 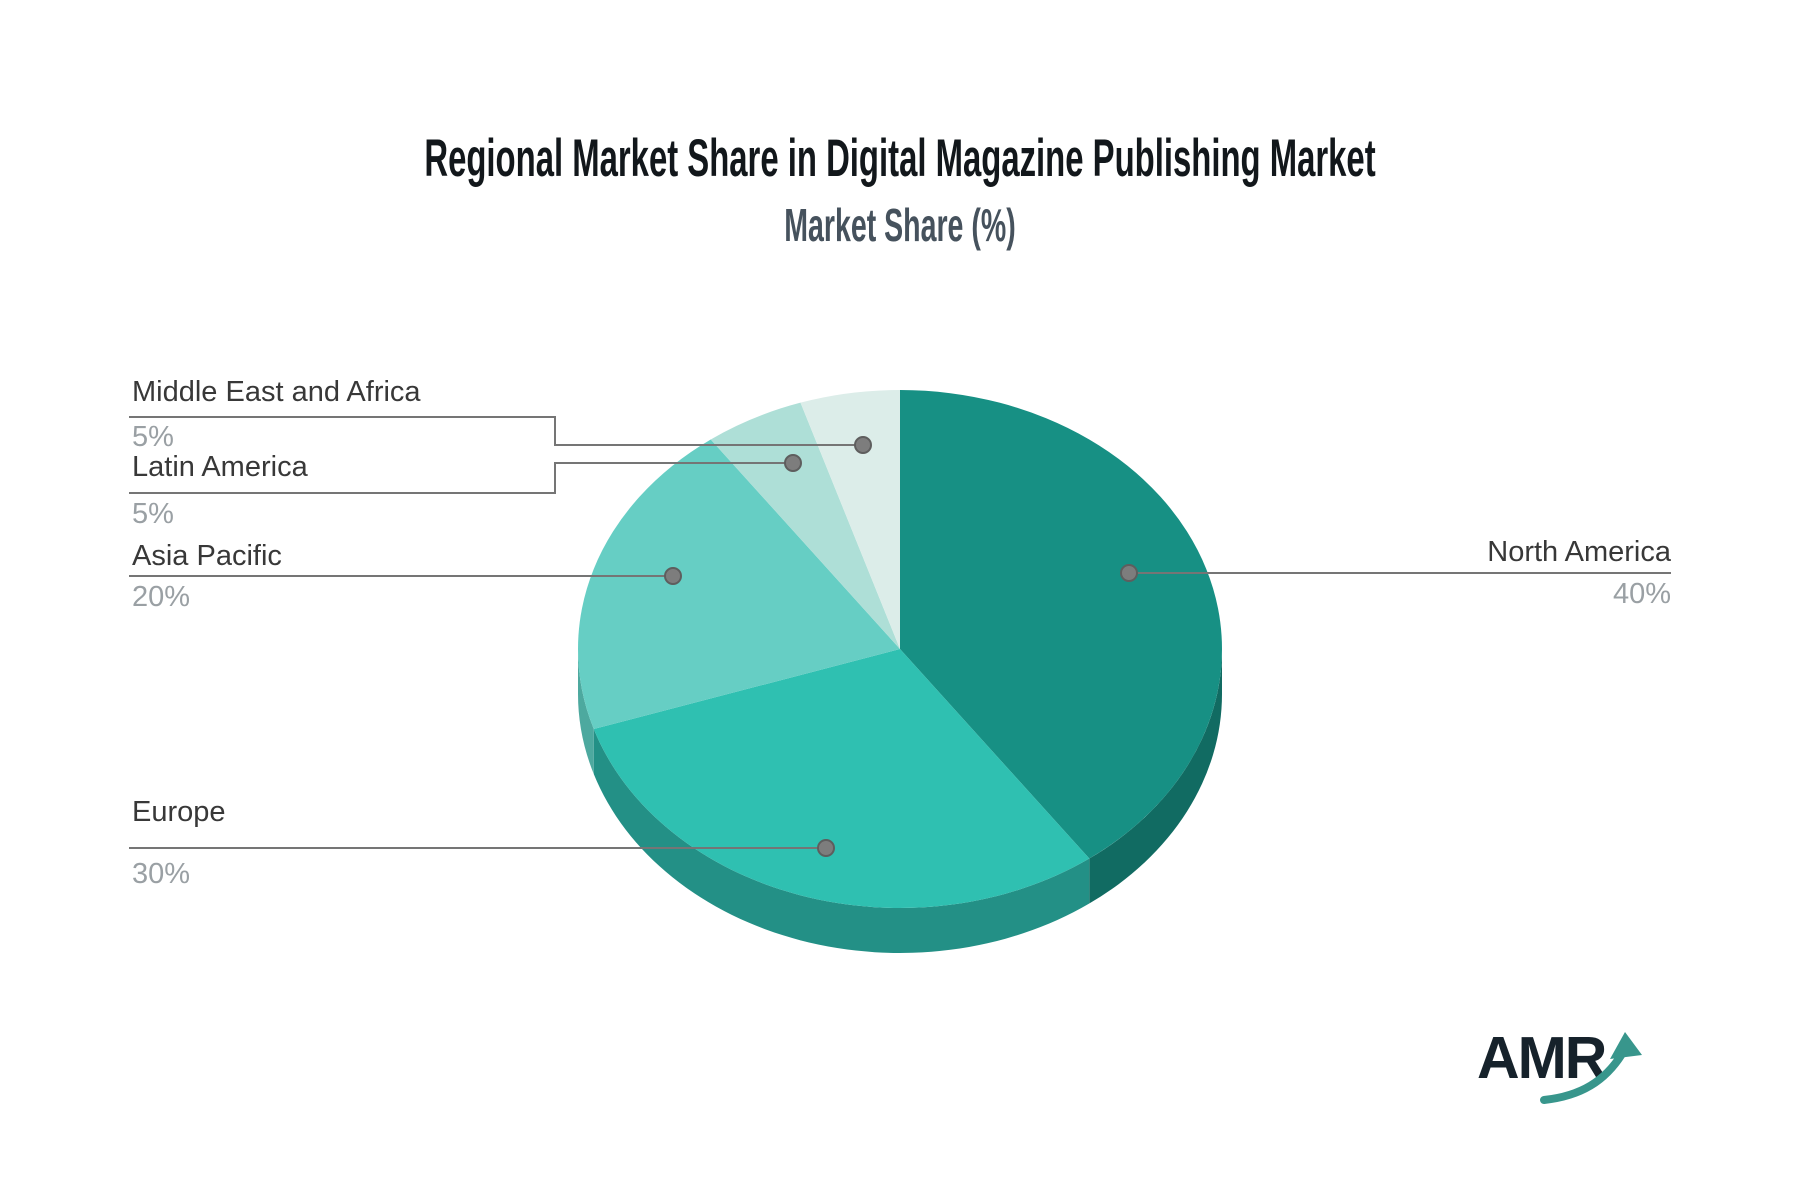 I want to click on leader-line-latin-america, so click(x=461, y=478).